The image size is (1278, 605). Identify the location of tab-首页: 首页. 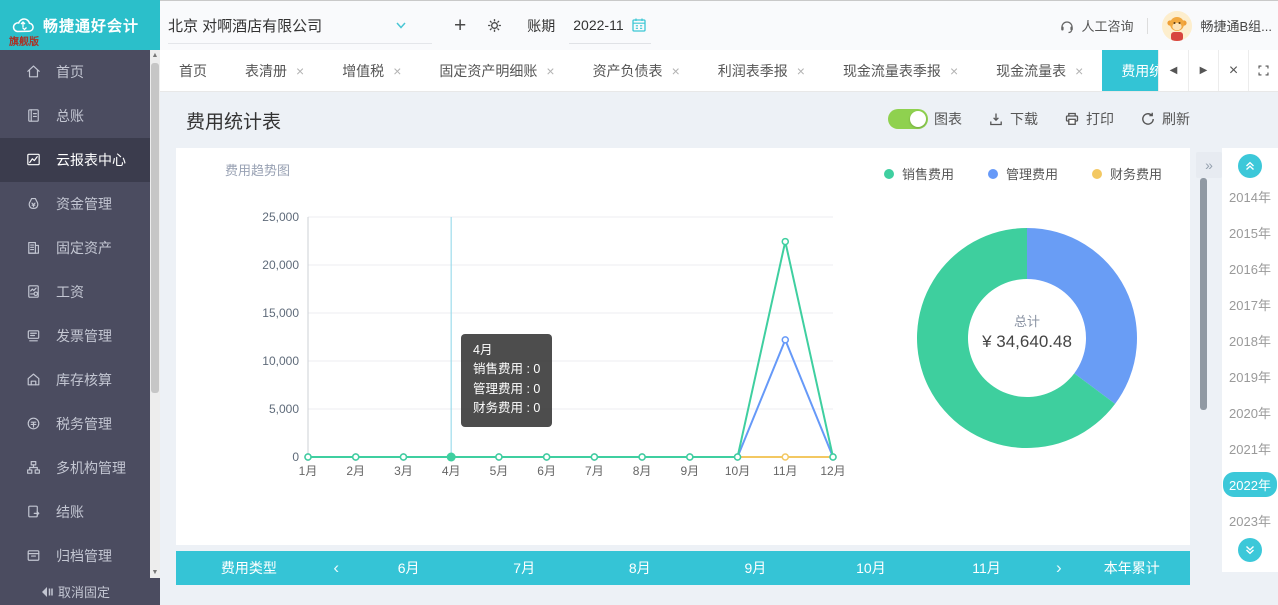
(193, 70).